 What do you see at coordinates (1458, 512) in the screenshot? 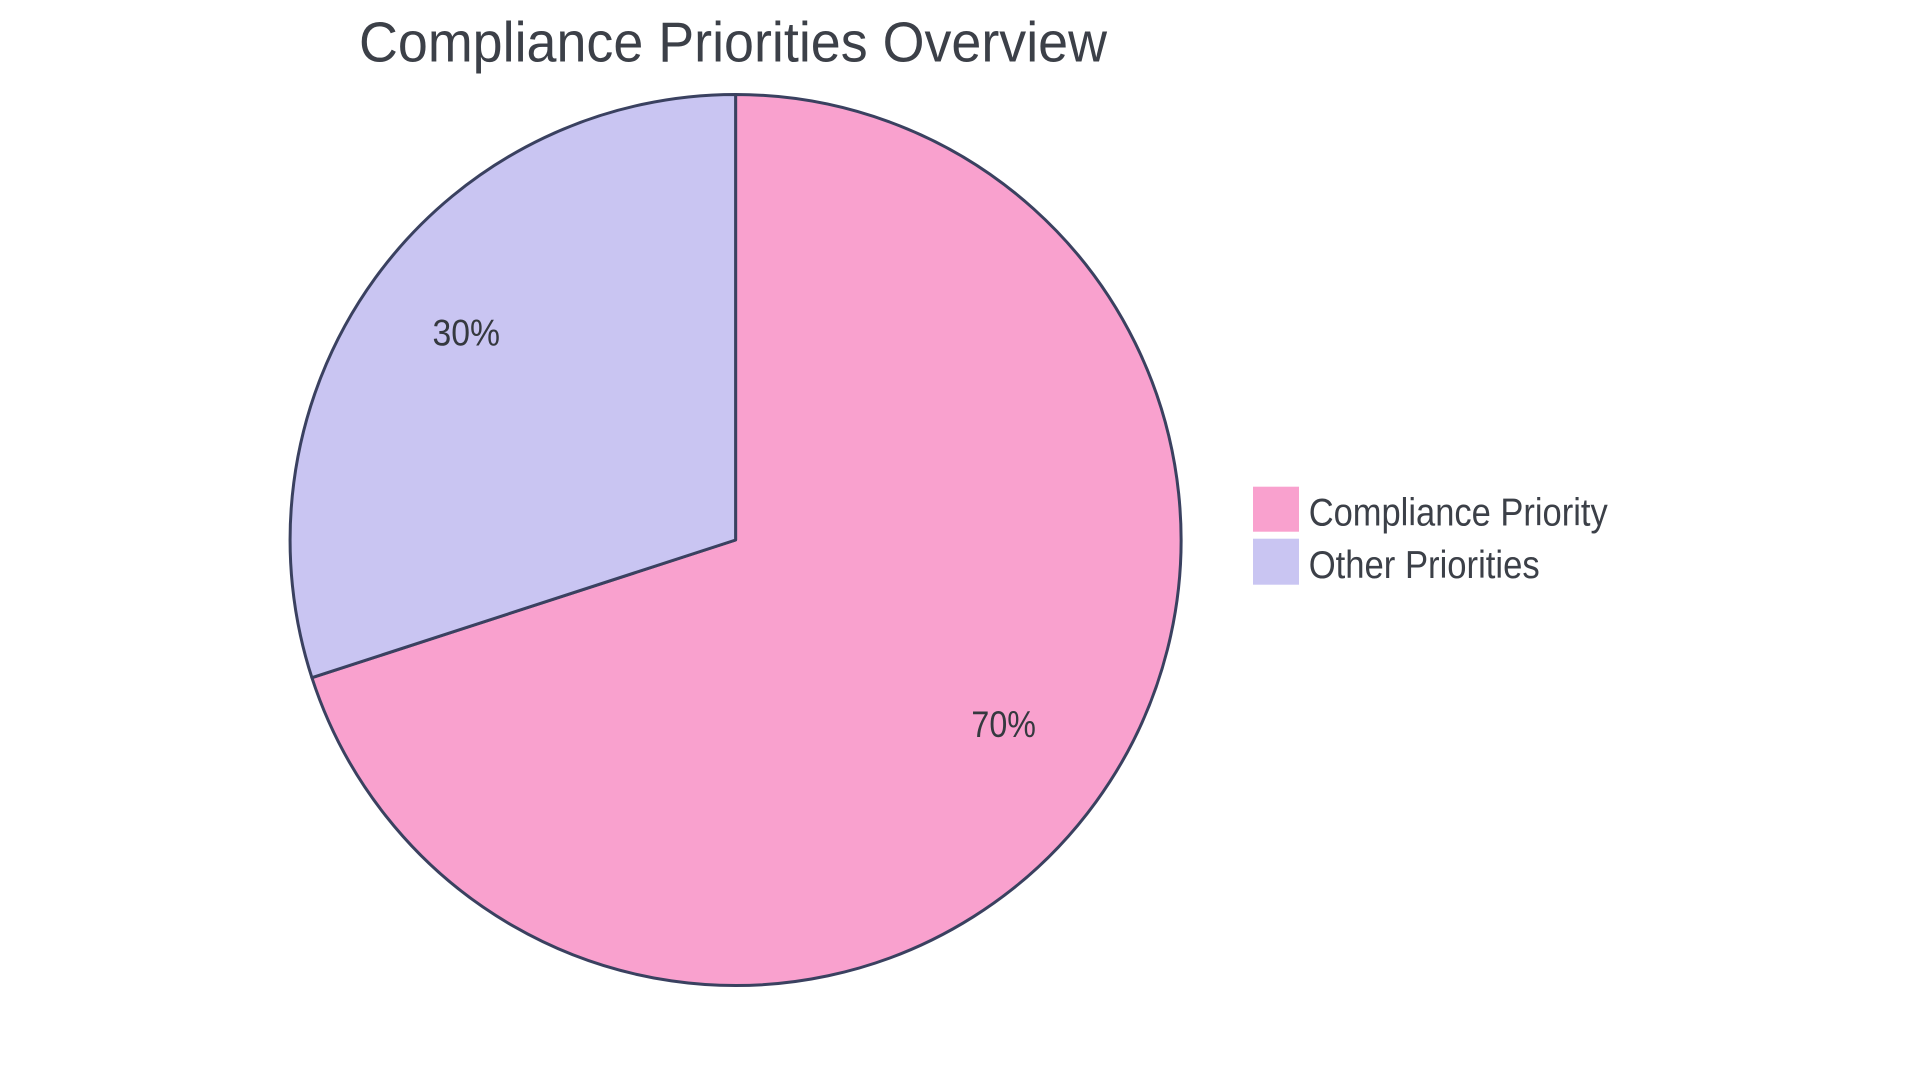
I see `svg-text: Compliance Priority` at bounding box center [1458, 512].